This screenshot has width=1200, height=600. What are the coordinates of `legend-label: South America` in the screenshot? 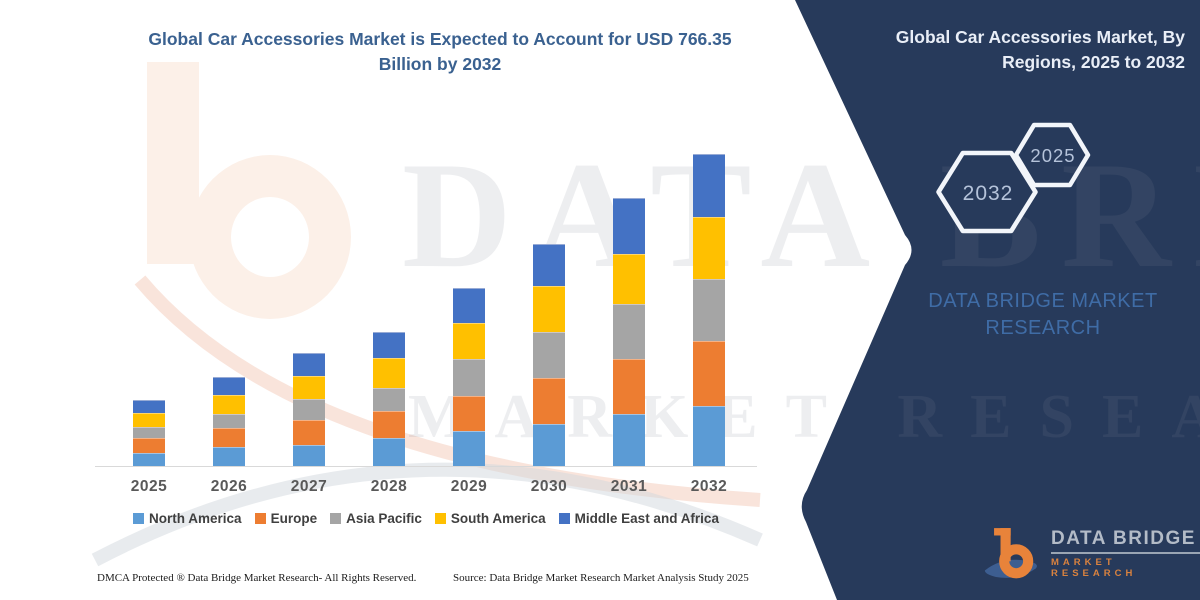 It's located at (498, 518).